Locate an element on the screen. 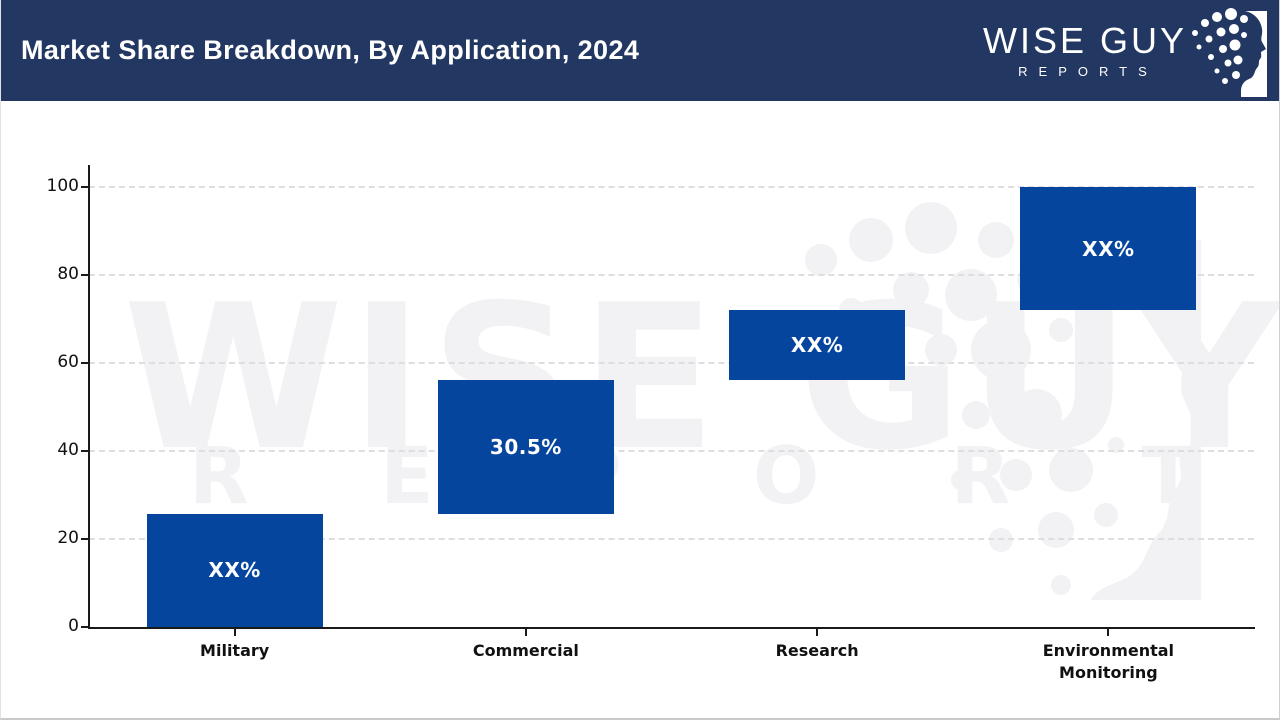 Image resolution: width=1280 pixels, height=720 pixels. logo-face-icon is located at coordinates (1229, 52).